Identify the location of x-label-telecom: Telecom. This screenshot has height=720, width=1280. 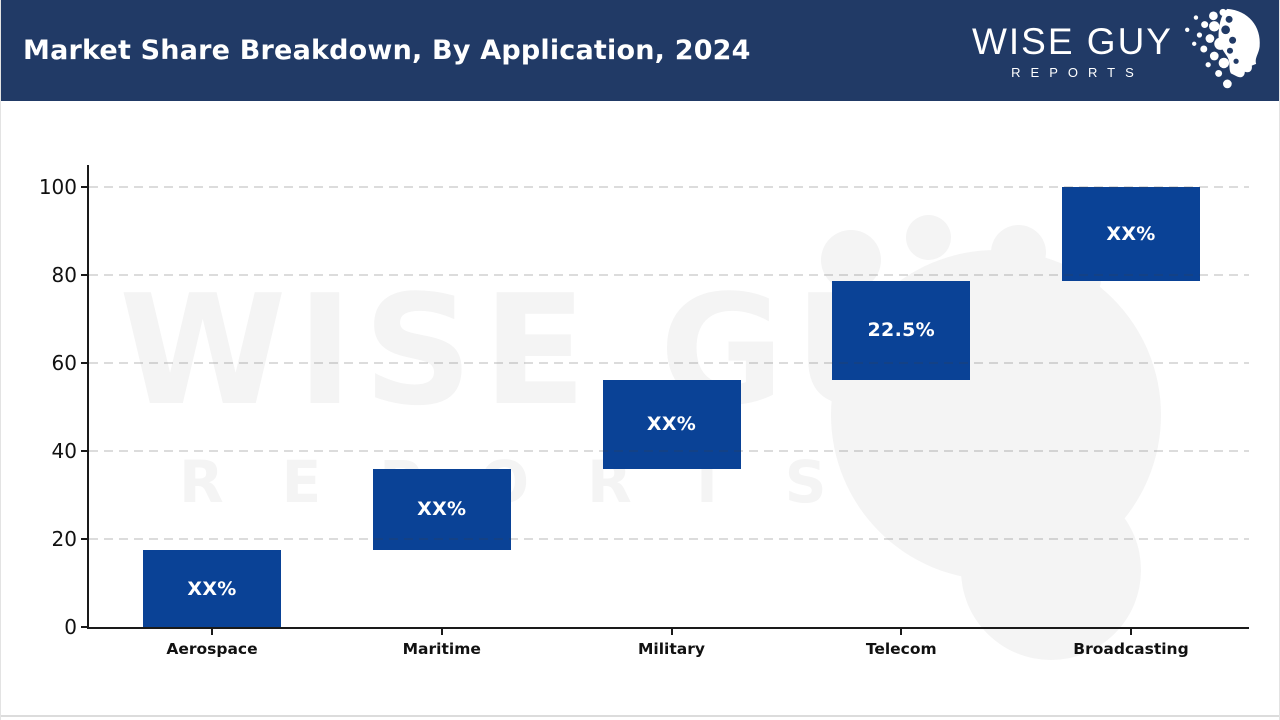
(901, 649).